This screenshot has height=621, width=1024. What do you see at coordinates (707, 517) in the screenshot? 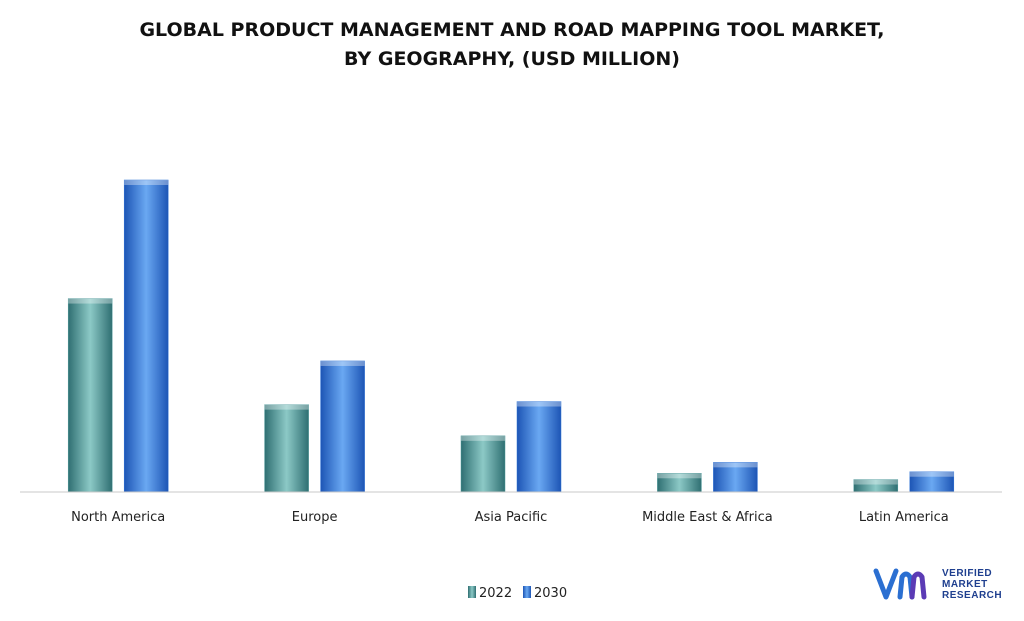
I see `x-tick-label: Middle East & Africa` at bounding box center [707, 517].